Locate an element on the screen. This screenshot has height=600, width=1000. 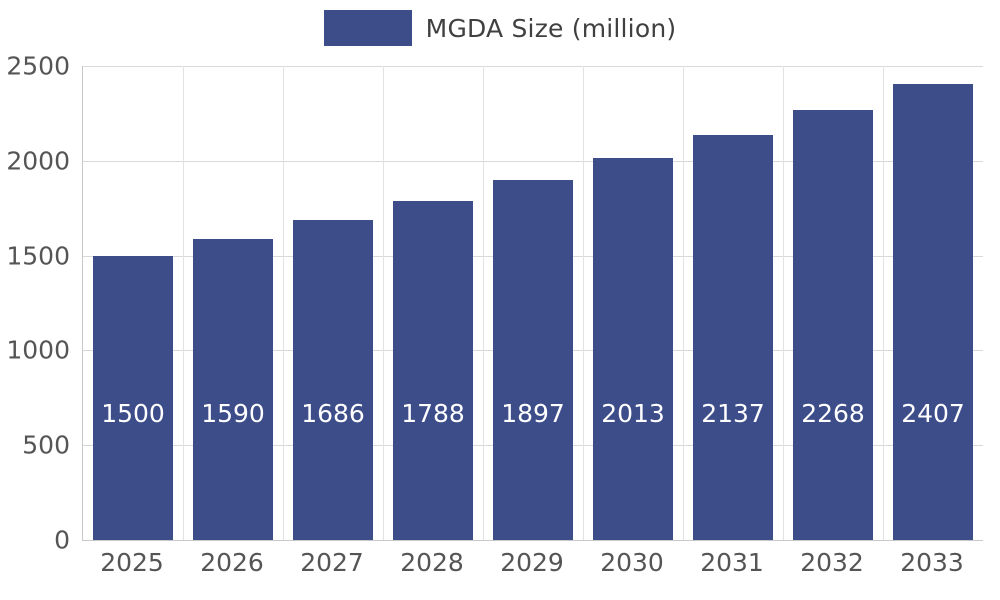
bar-2026: 1590 is located at coordinates (233, 389).